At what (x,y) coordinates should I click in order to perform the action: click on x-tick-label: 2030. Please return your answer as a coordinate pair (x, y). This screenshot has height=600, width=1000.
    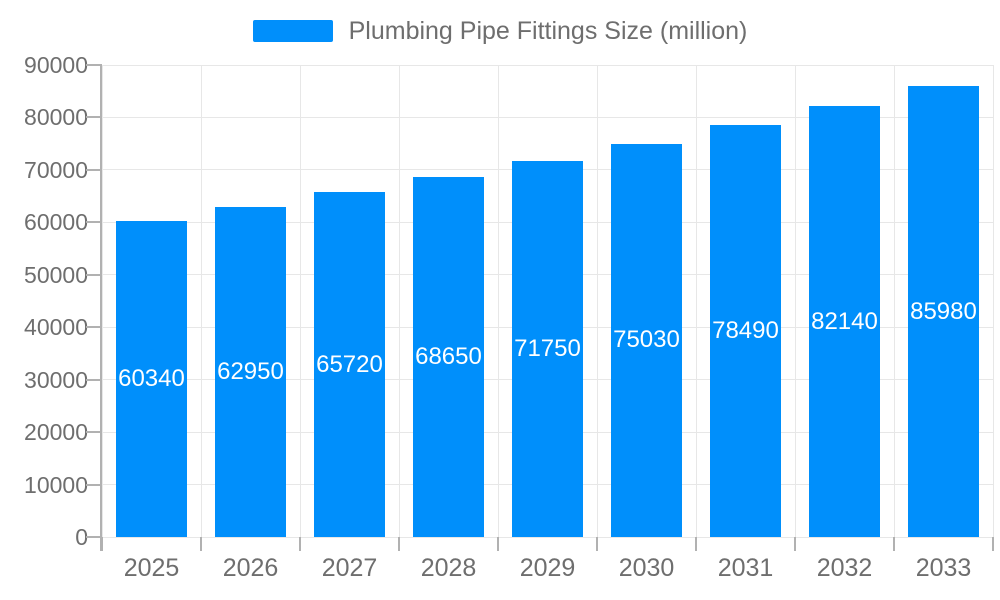
    Looking at the image, I should click on (646, 568).